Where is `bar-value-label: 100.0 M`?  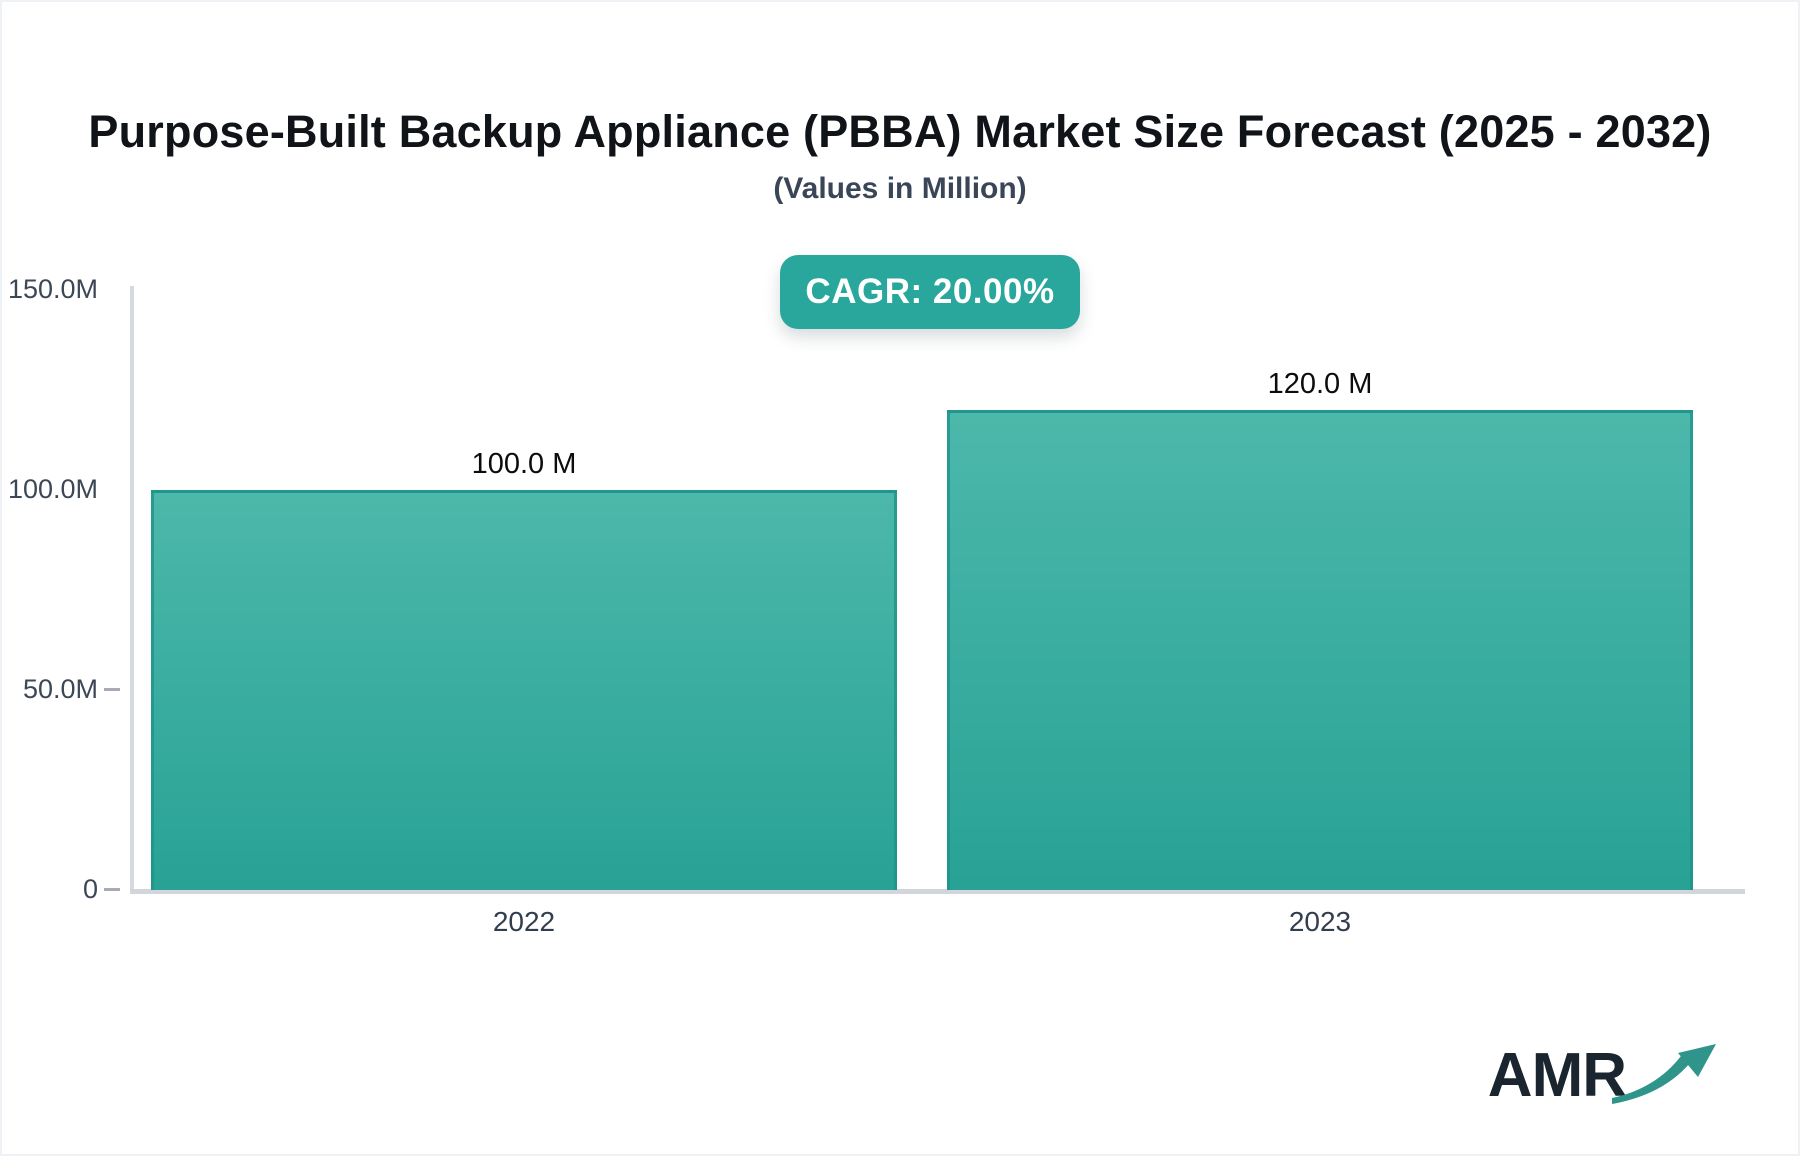 bar-value-label: 100.0 M is located at coordinates (524, 464).